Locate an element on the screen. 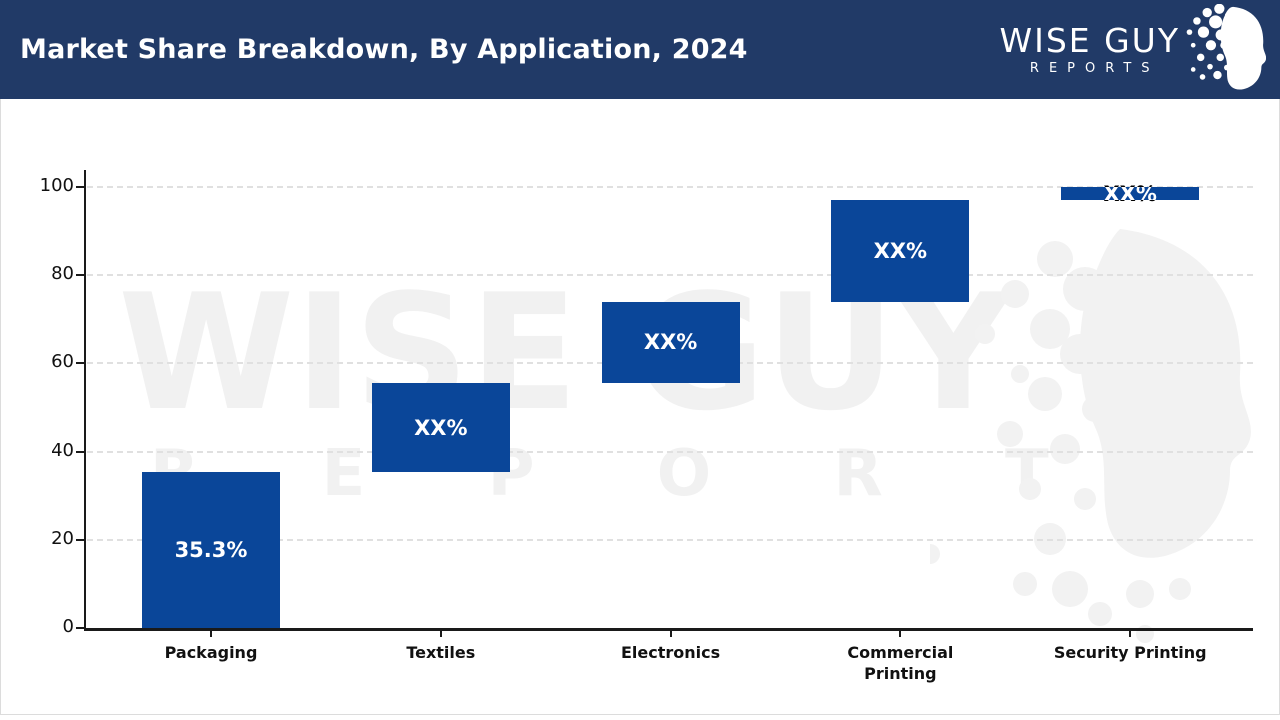 This screenshot has height=720, width=1280. x-tick-label: Security Printing is located at coordinates (1130, 652).